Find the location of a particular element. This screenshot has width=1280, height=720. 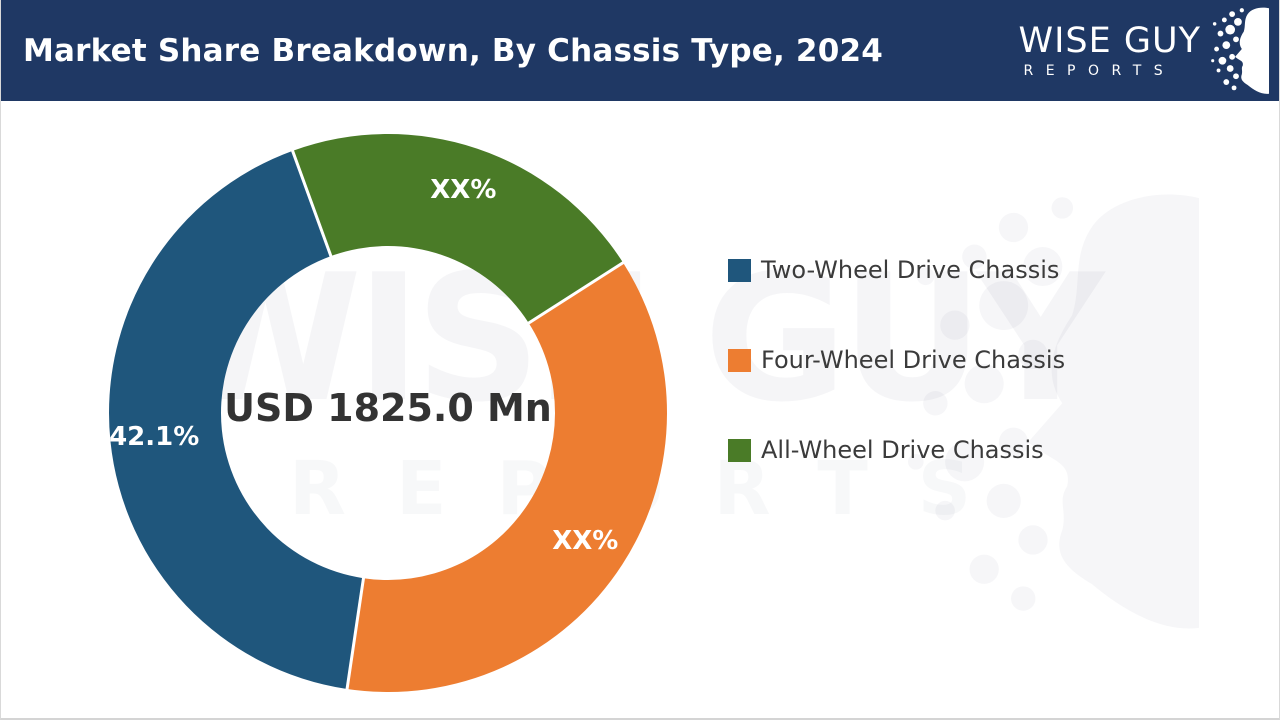

logo-name: WISE GUY is located at coordinates (1109, 41).